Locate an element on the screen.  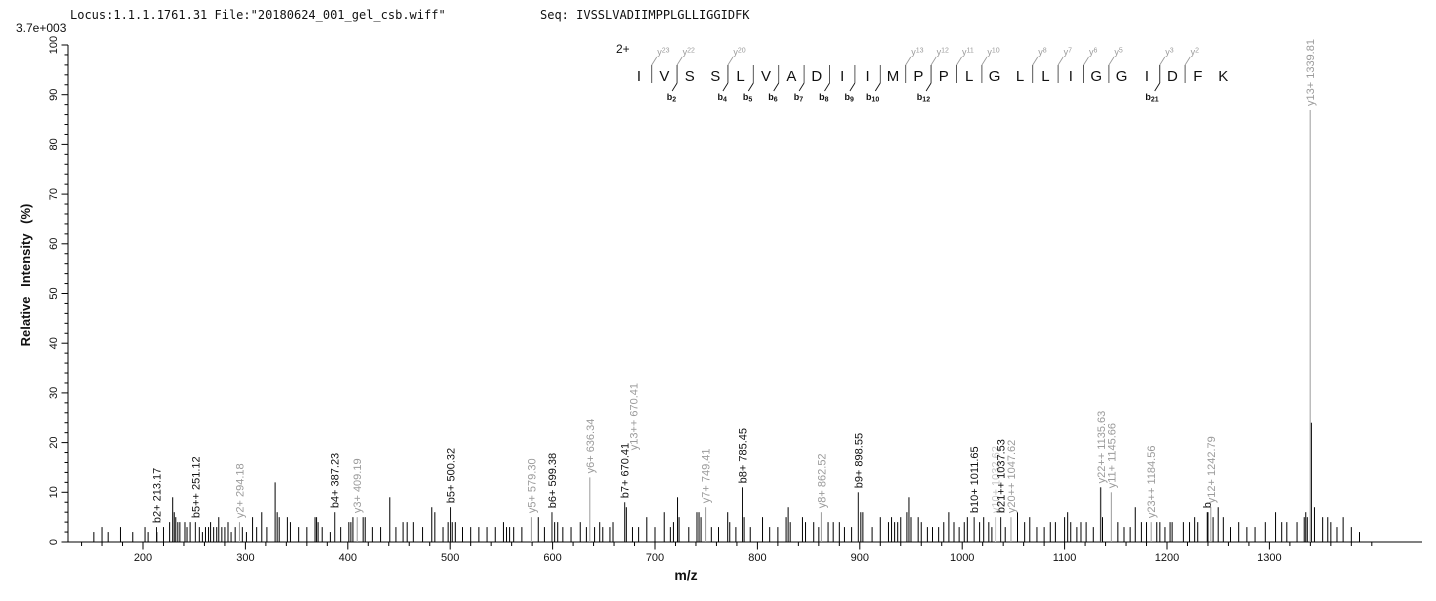
residue-letter: A is located at coordinates (791, 76).